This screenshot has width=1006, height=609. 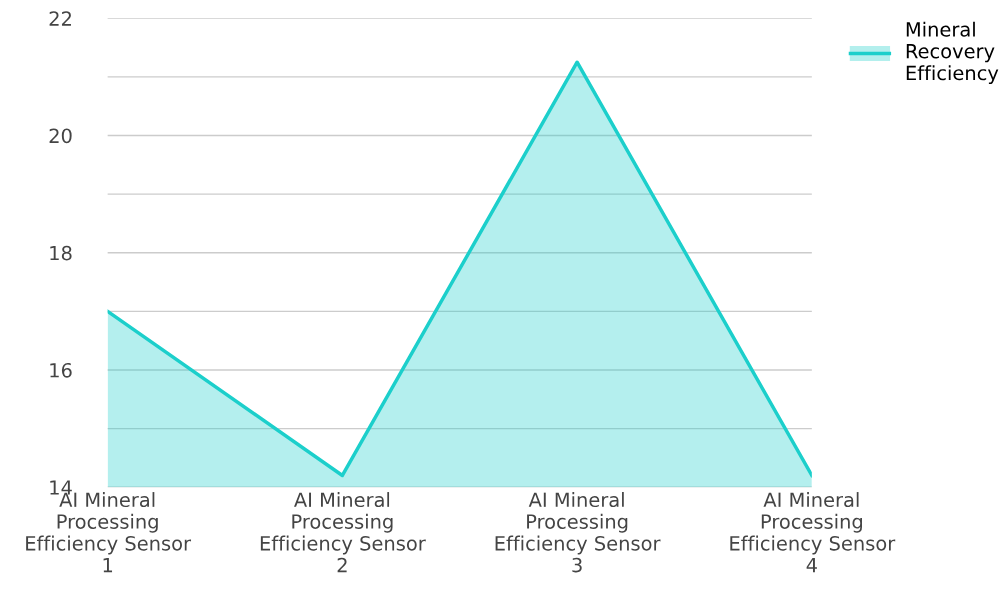 What do you see at coordinates (61, 370) in the screenshot?
I see `y-tick-label: 16` at bounding box center [61, 370].